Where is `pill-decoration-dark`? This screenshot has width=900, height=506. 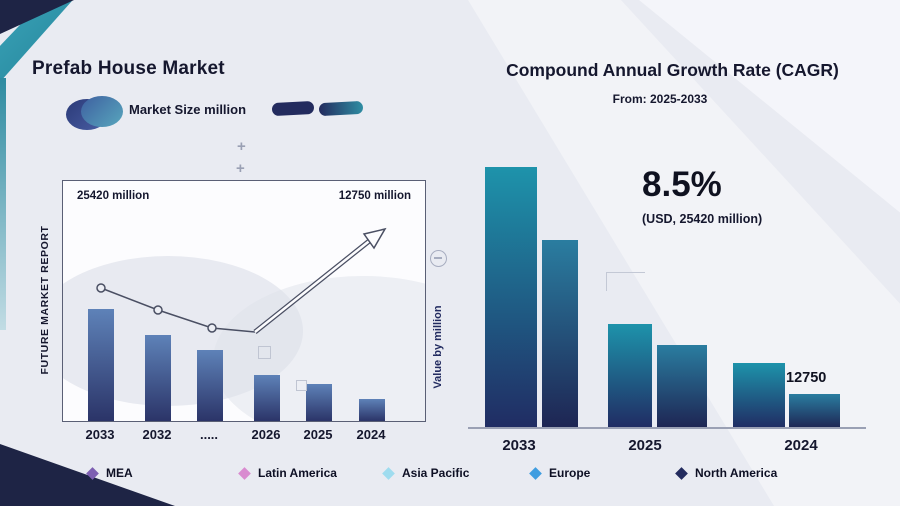
pill-decoration-dark is located at coordinates (293, 108).